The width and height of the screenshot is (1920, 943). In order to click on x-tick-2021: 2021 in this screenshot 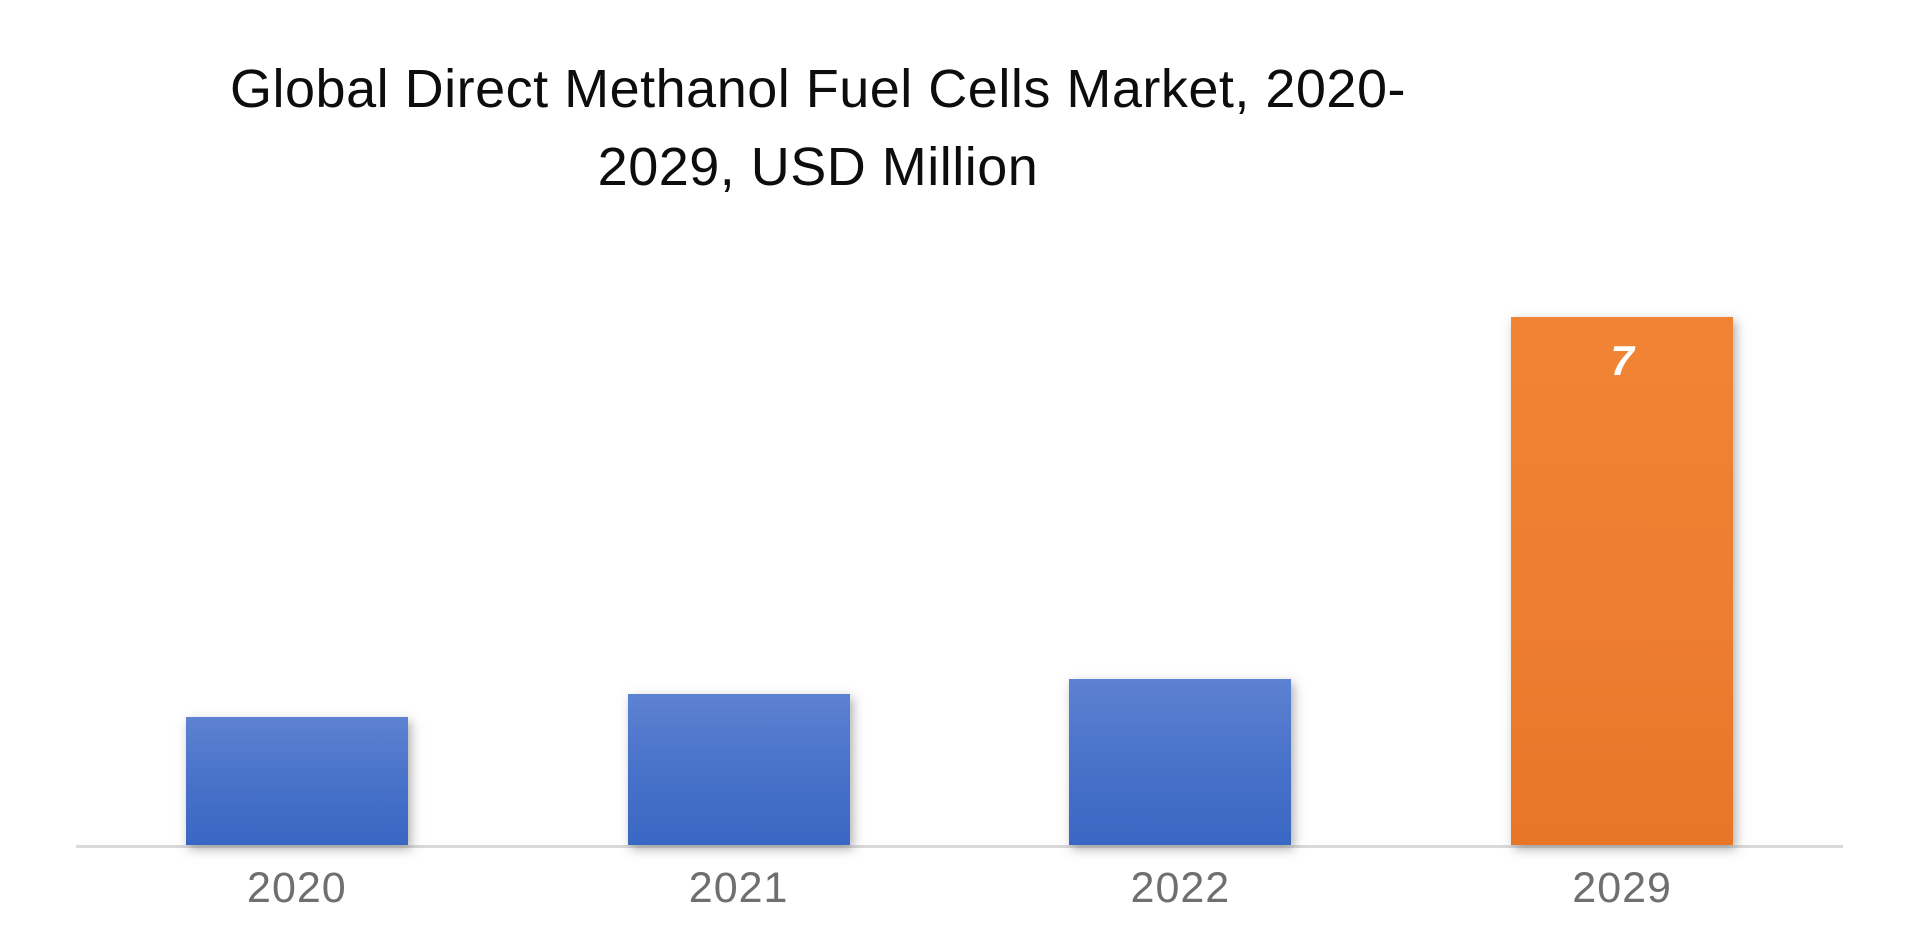, I will do `click(738, 888)`.